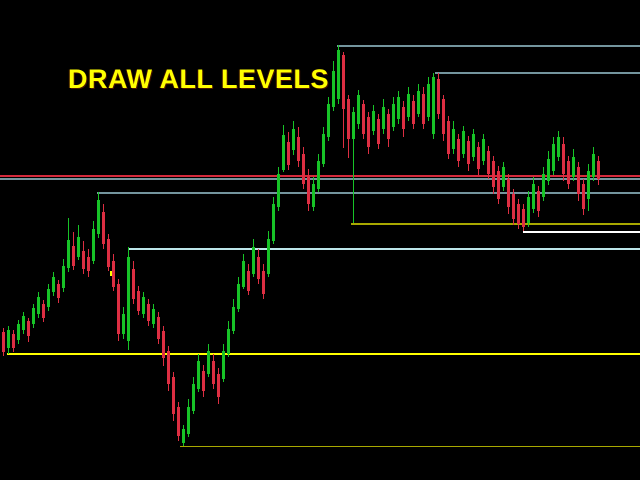 The image size is (640, 480). I want to click on level-line-white-swing-low, so click(581, 232).